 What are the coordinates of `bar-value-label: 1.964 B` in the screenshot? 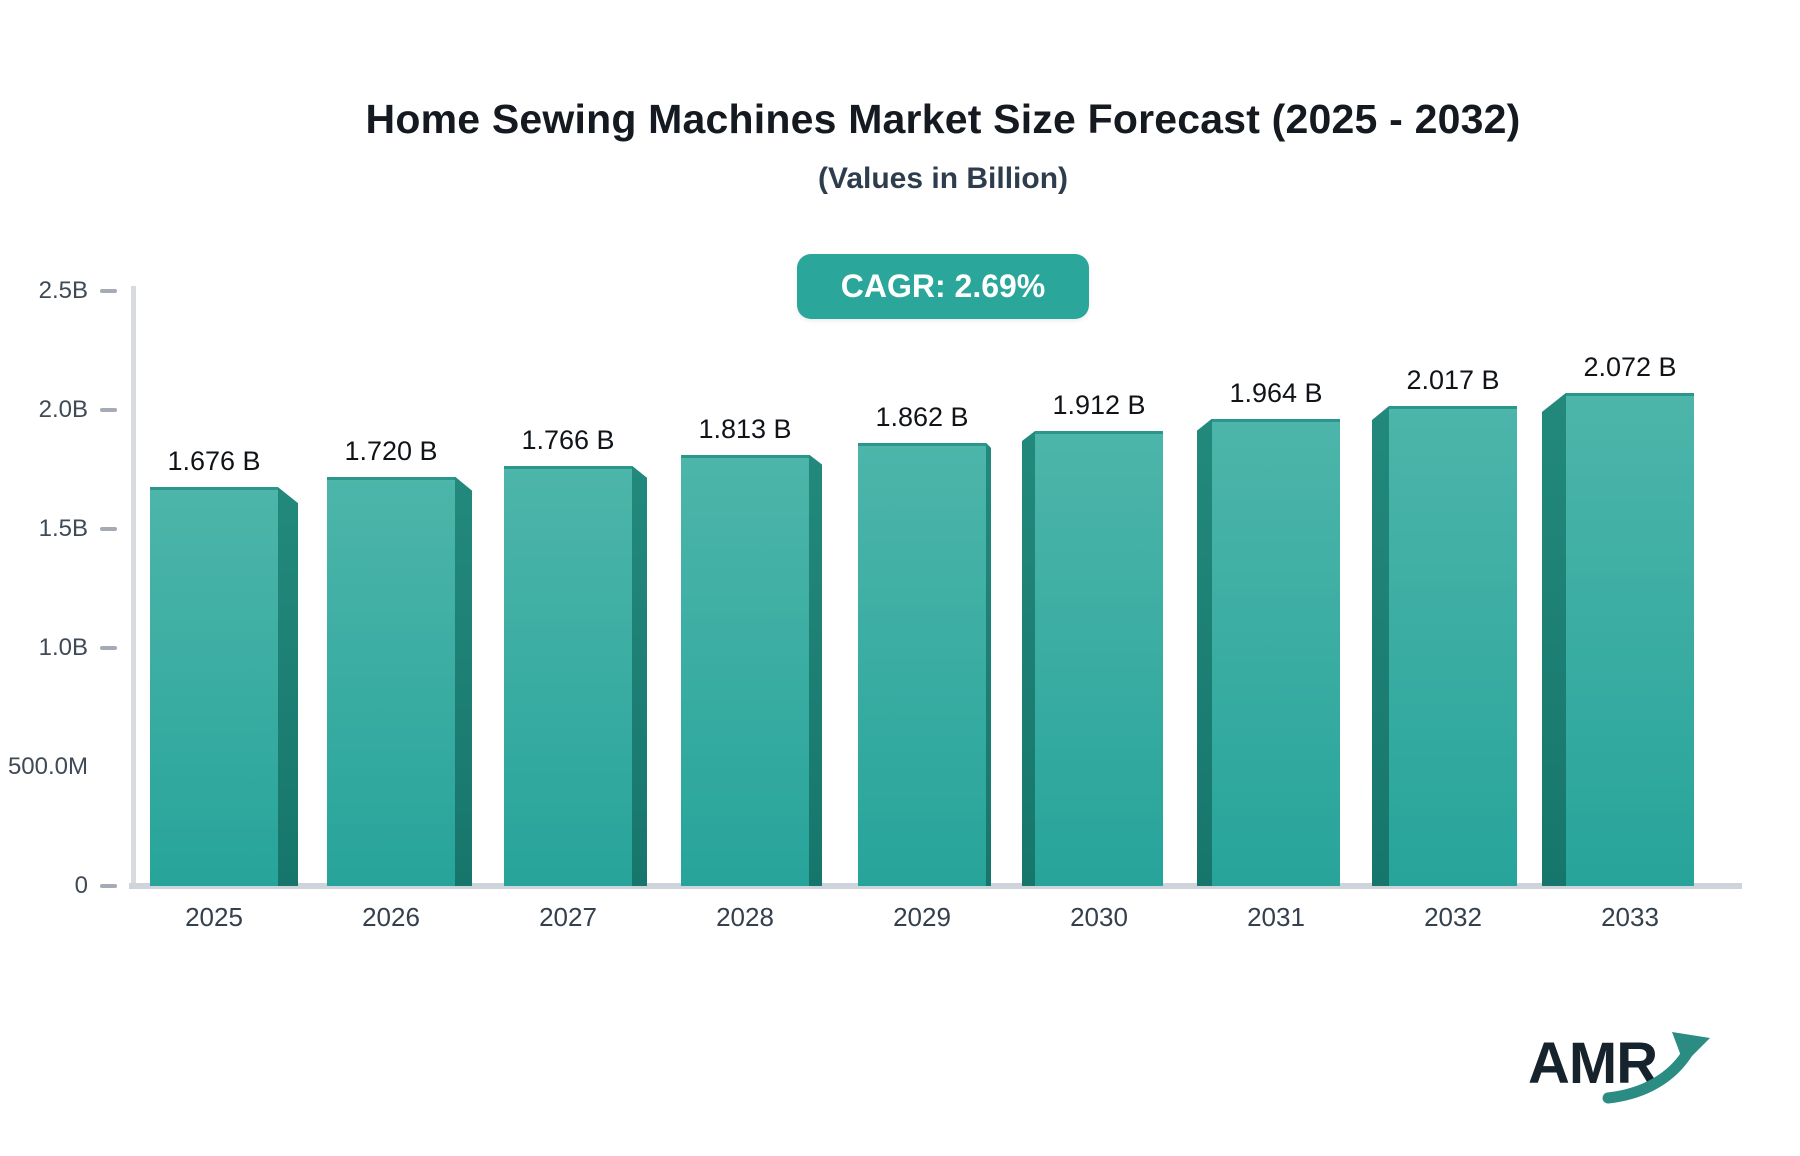 It's located at (1276, 392).